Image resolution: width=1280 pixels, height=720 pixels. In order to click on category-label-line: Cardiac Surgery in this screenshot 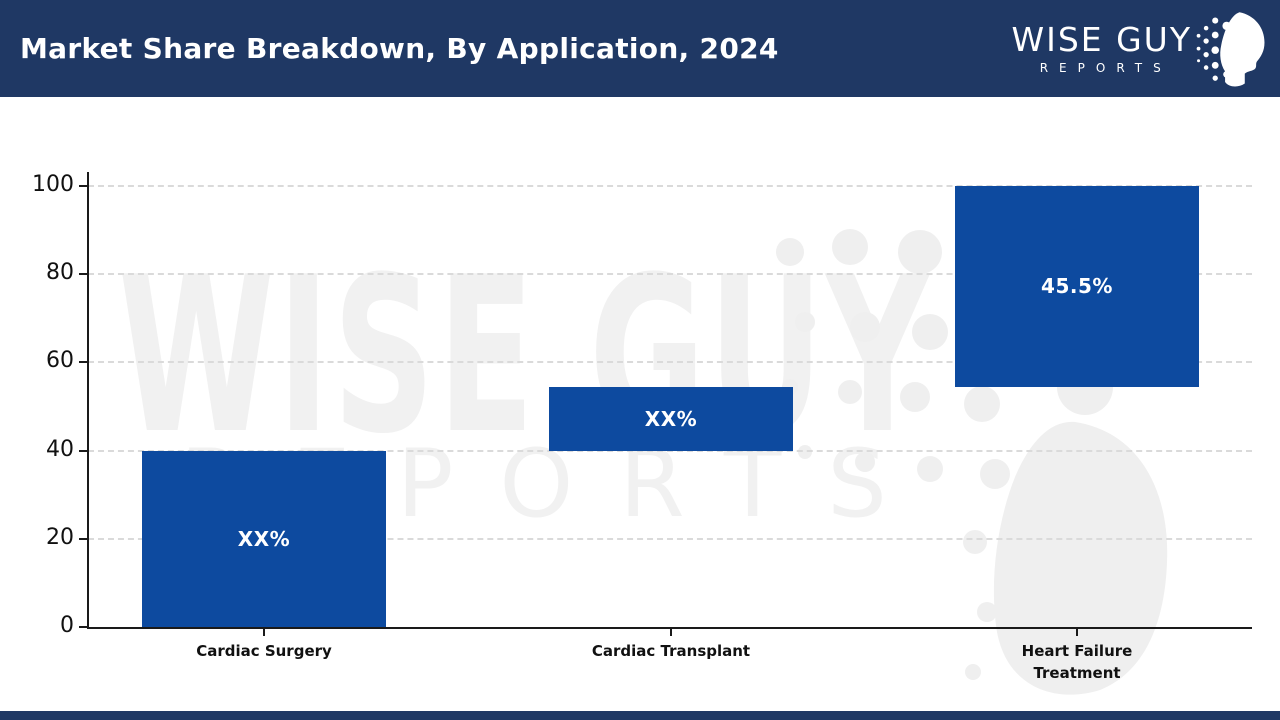, I will do `click(264, 651)`.